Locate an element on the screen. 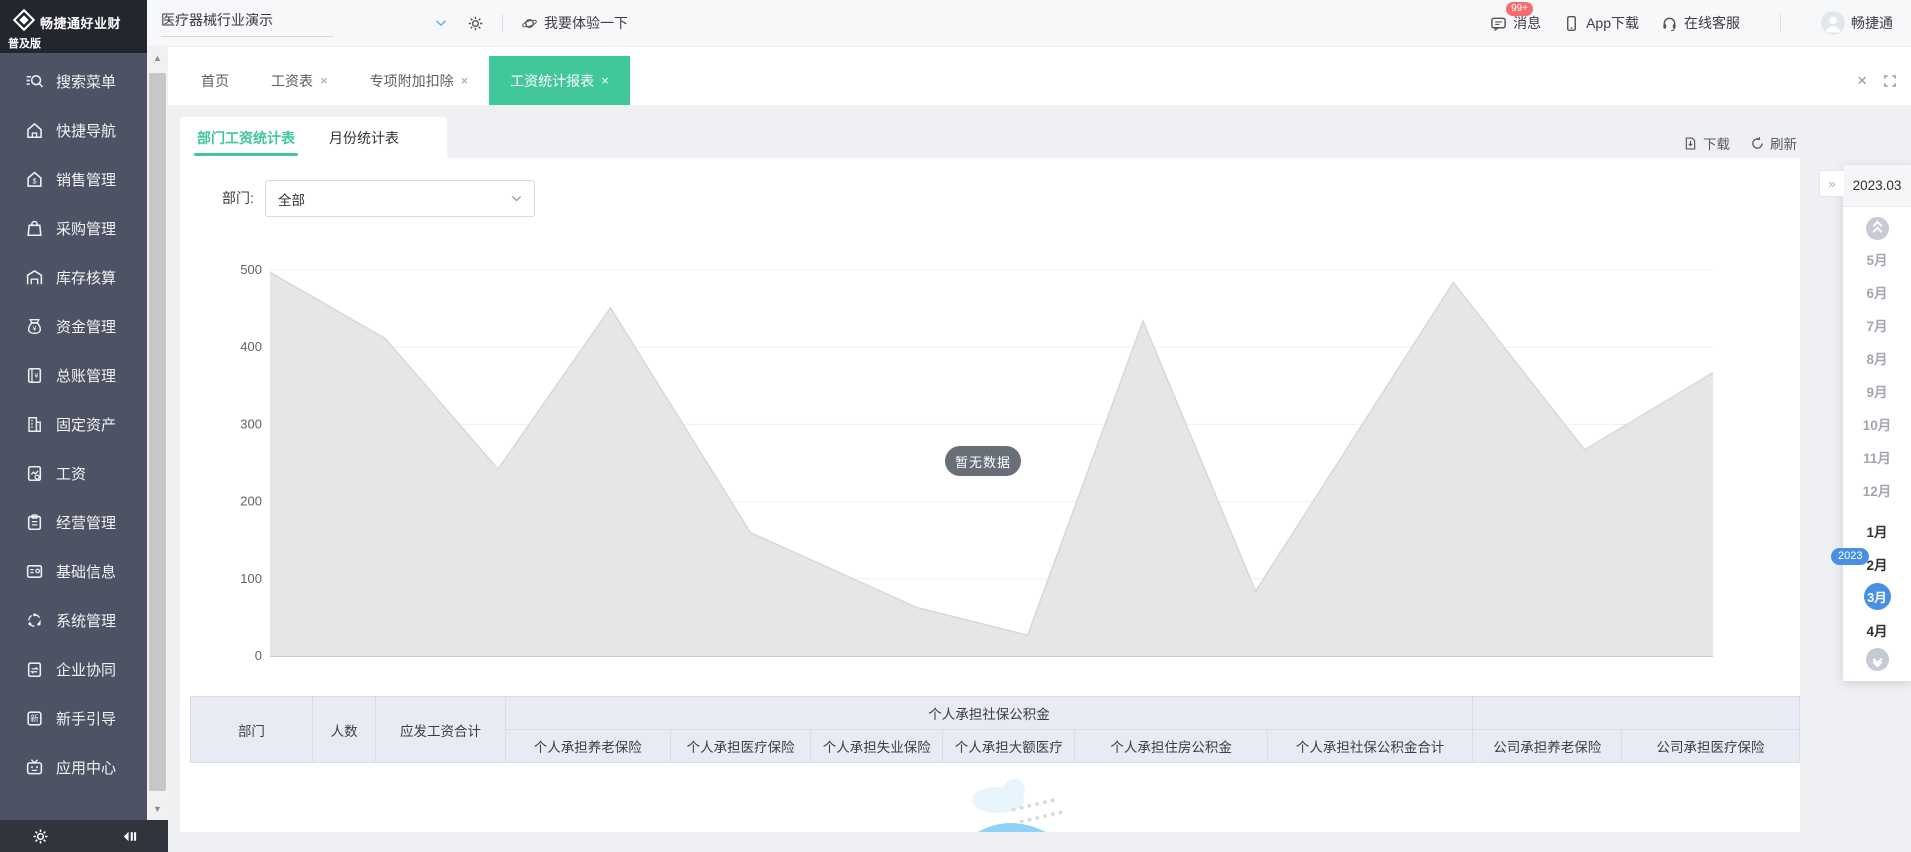 The height and width of the screenshot is (852, 1911). sidebar-item-system: 系统管理 is located at coordinates (73, 620).